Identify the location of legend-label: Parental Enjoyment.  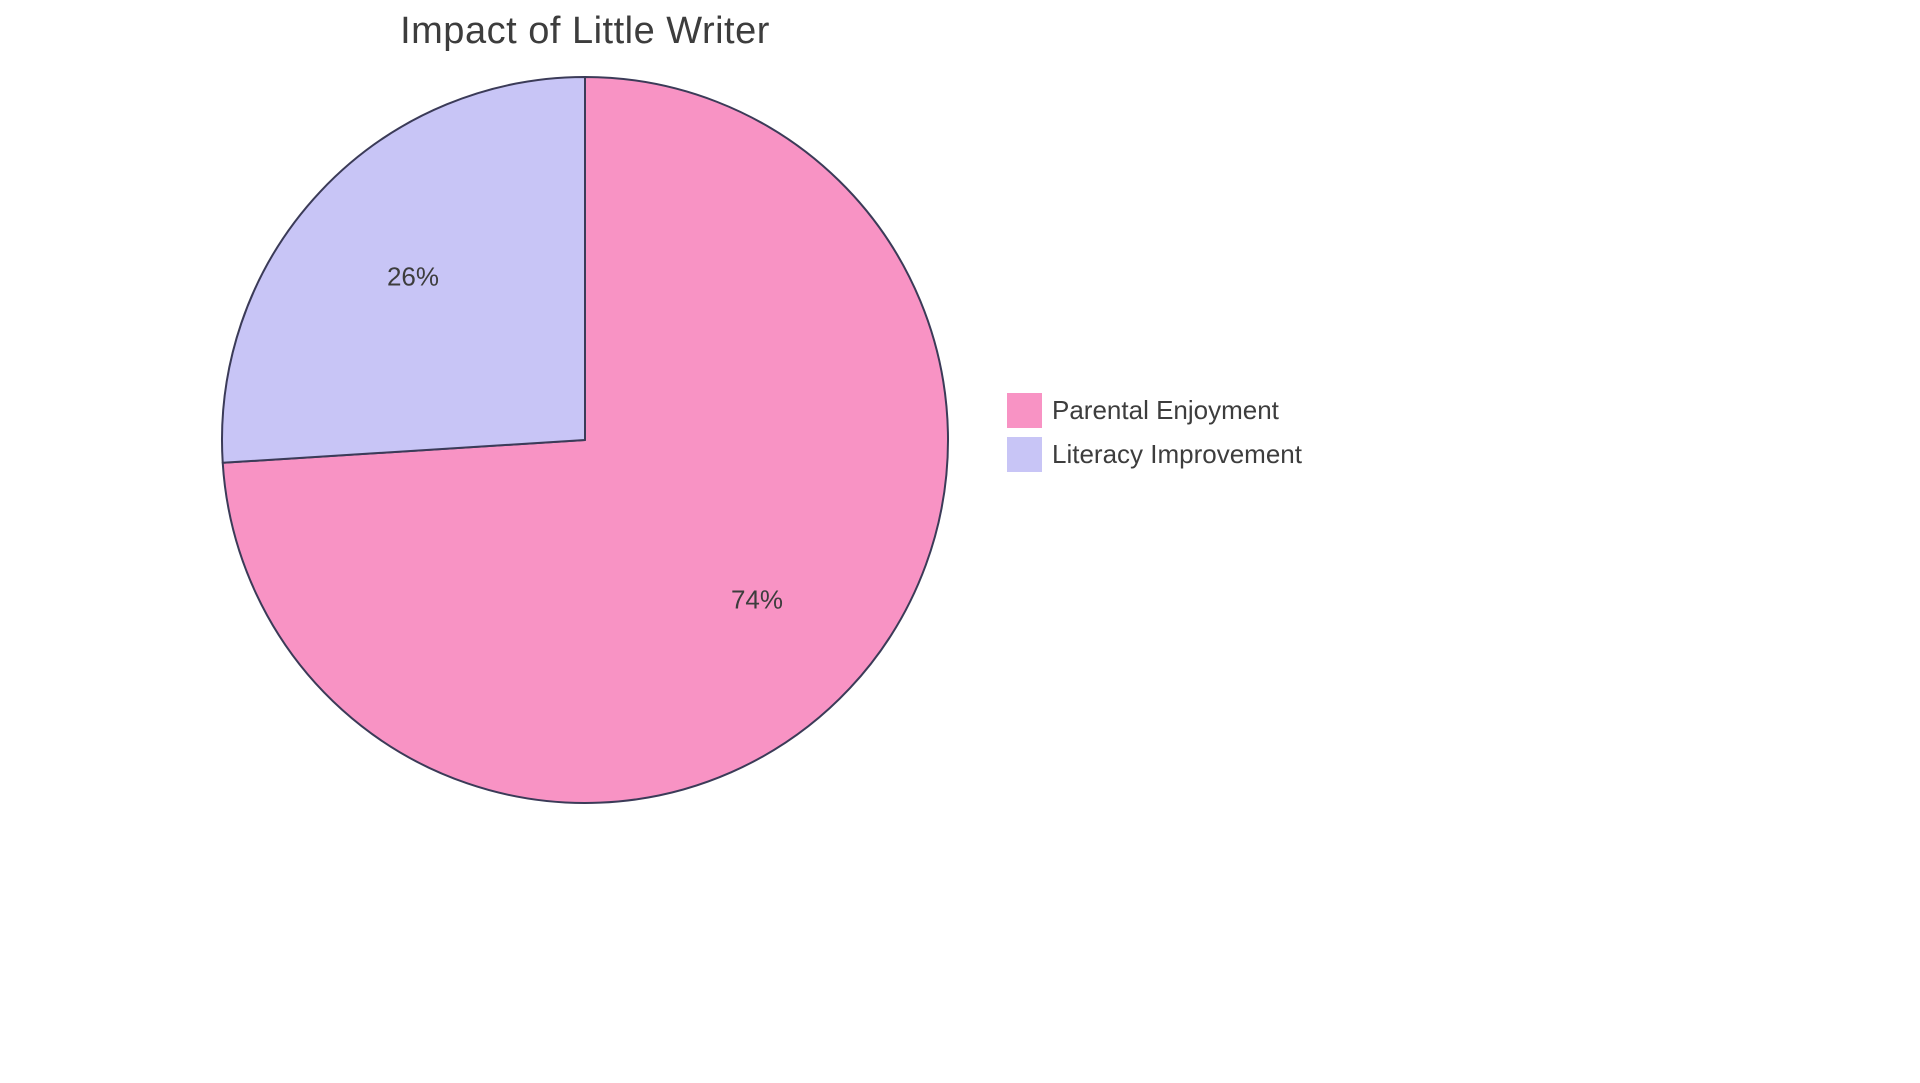
(1165, 410).